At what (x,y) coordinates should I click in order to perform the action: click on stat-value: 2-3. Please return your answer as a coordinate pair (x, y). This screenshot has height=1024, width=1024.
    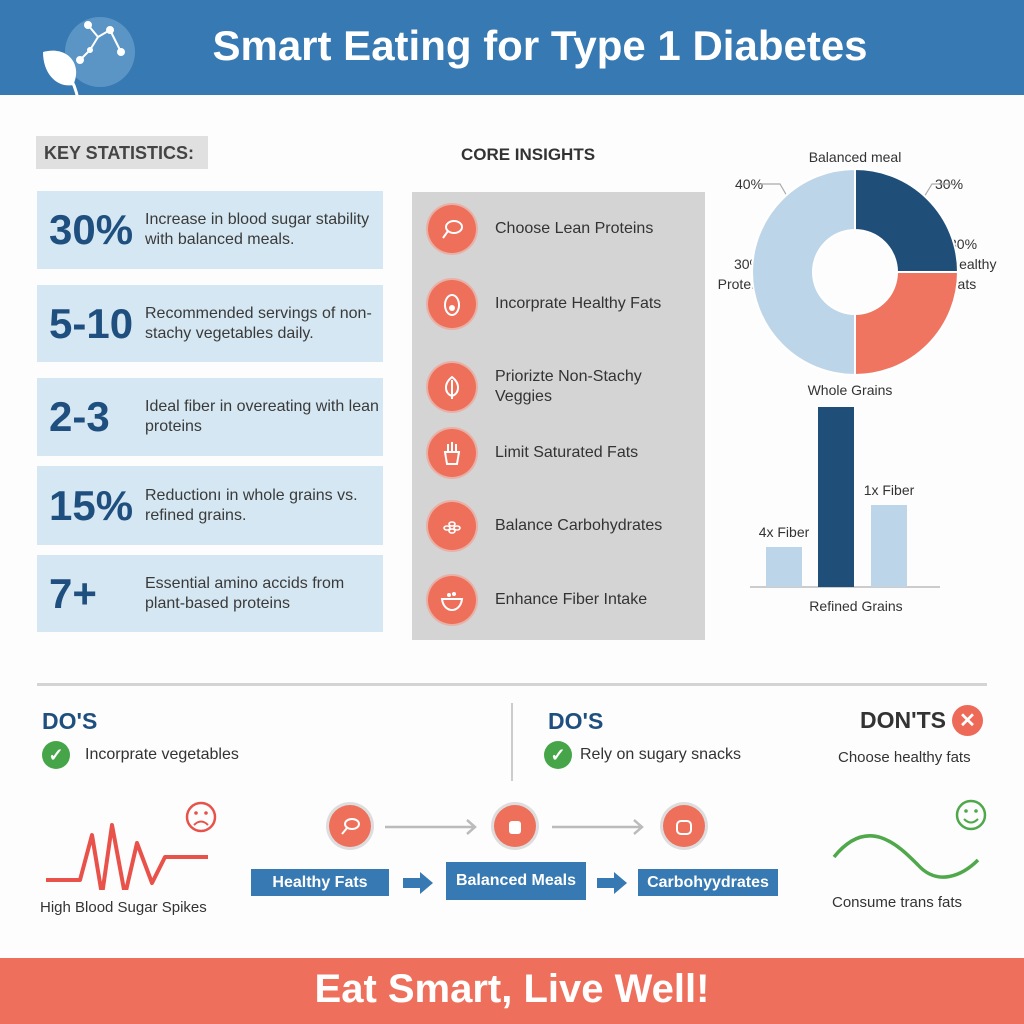
    Looking at the image, I should click on (79, 416).